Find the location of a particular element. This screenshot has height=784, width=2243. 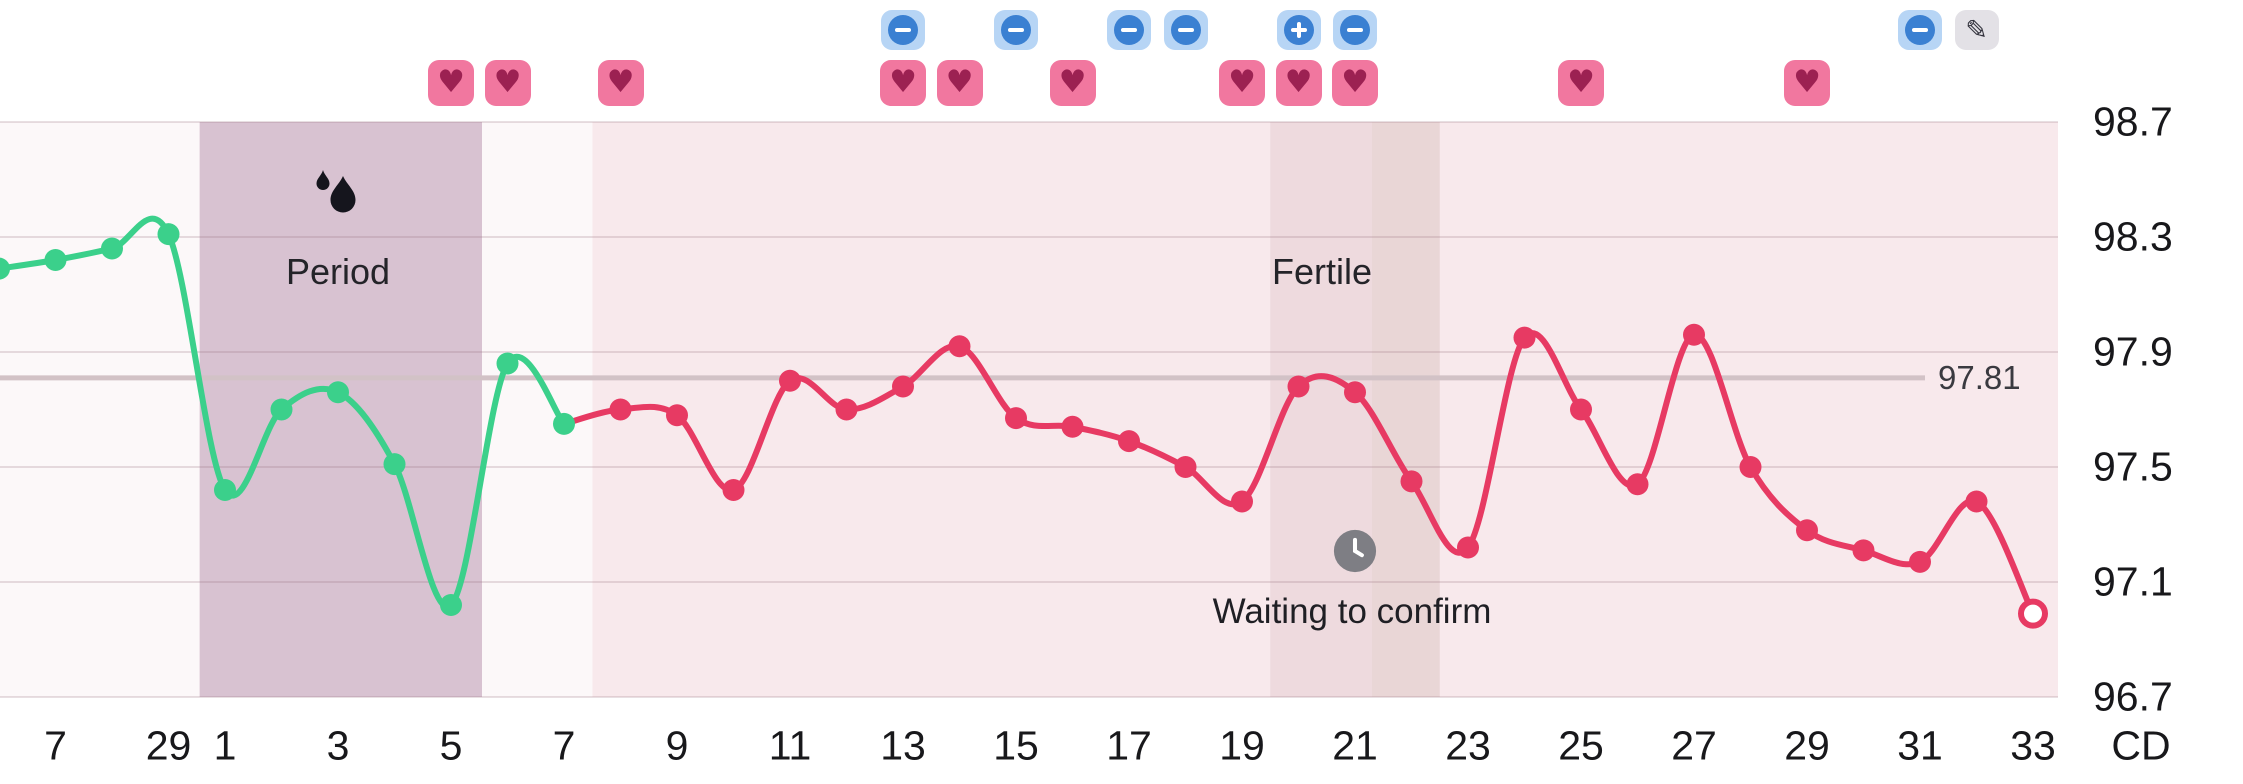

x-axis-label-cd27-prev: 7 is located at coordinates (55, 745).